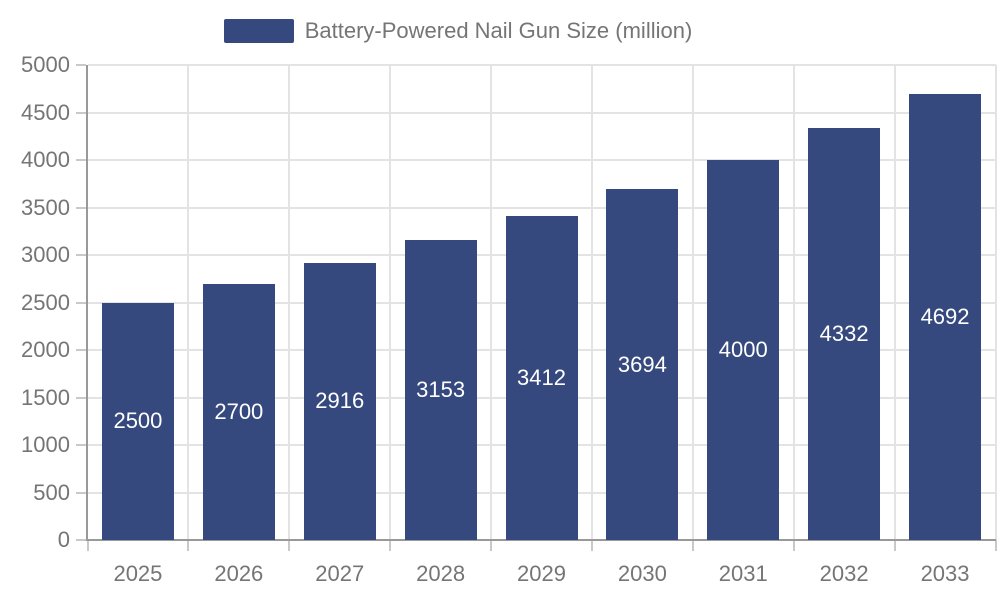 Image resolution: width=1000 pixels, height=600 pixels. What do you see at coordinates (45, 64) in the screenshot?
I see `y-axis-label-5000: 5000` at bounding box center [45, 64].